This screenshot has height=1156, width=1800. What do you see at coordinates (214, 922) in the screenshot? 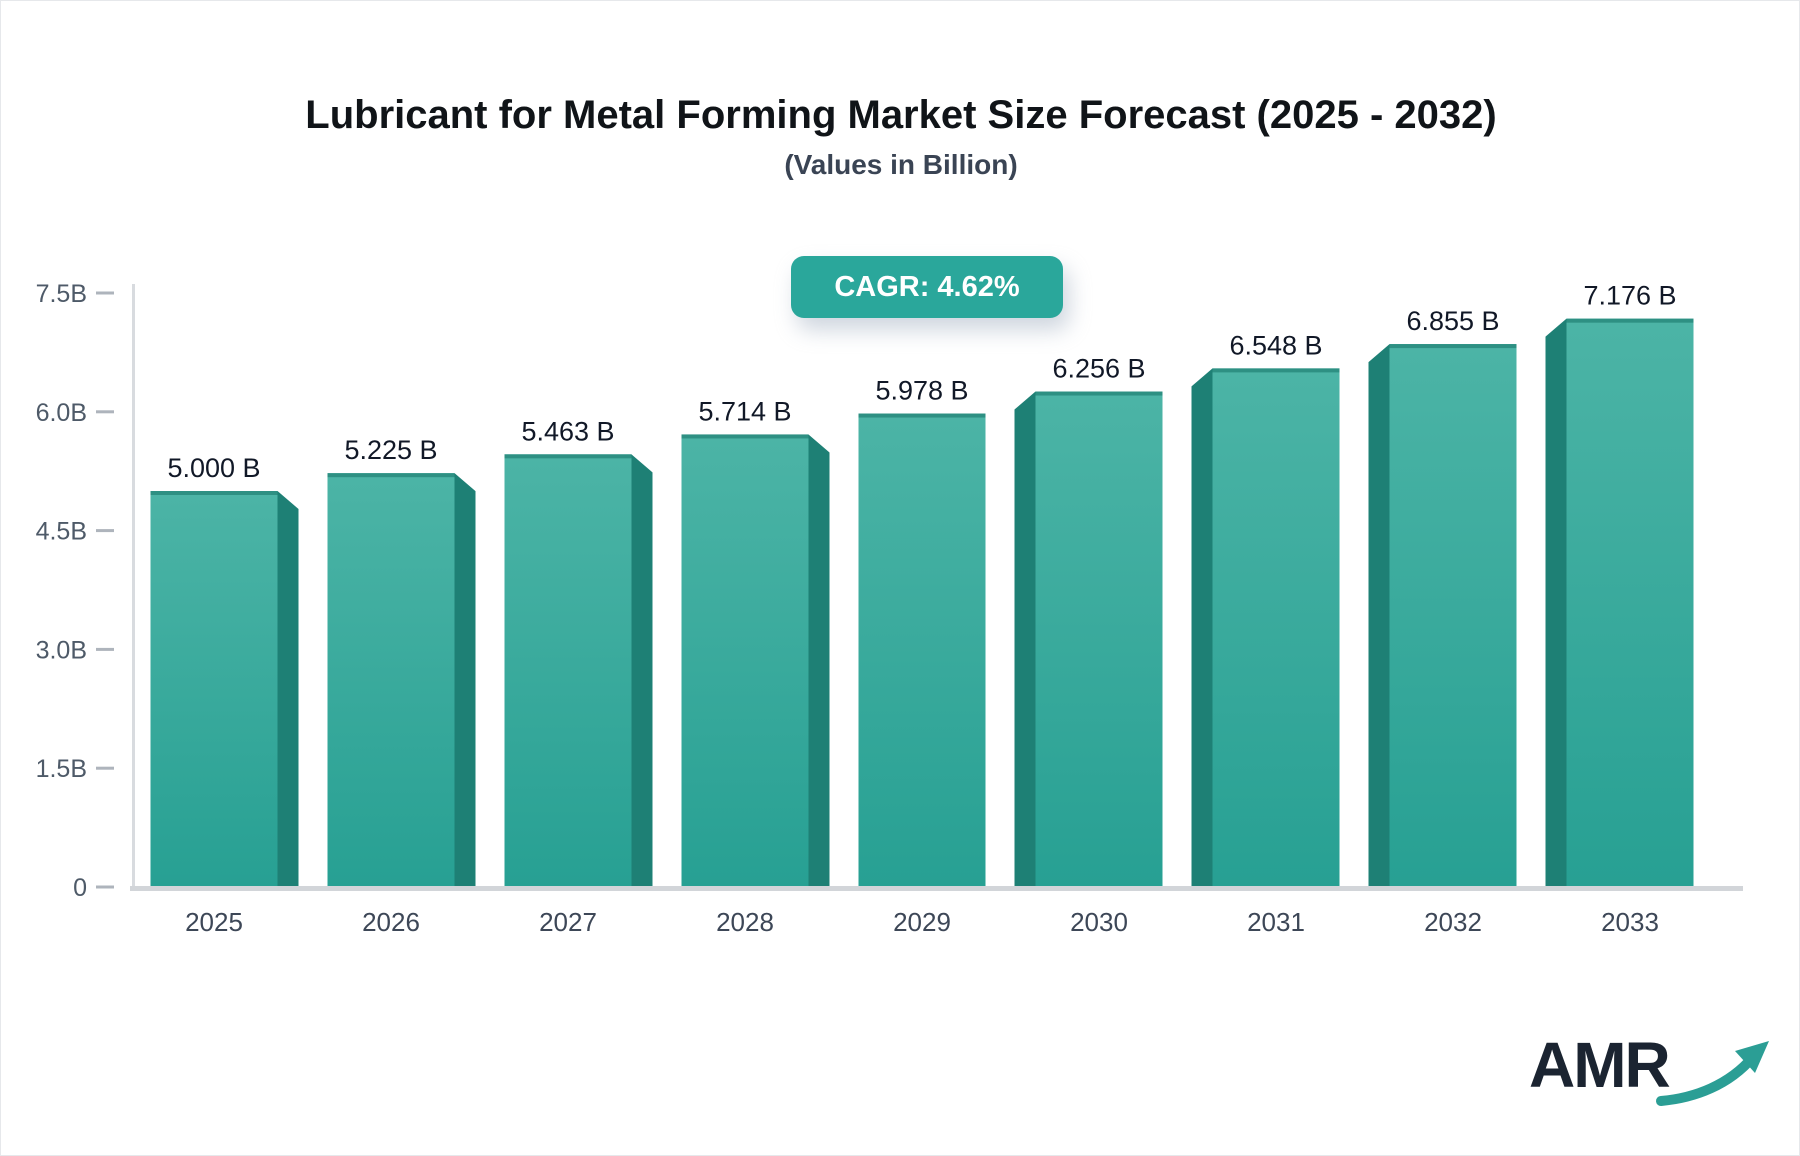
I see `x-axis-label: 2025` at bounding box center [214, 922].